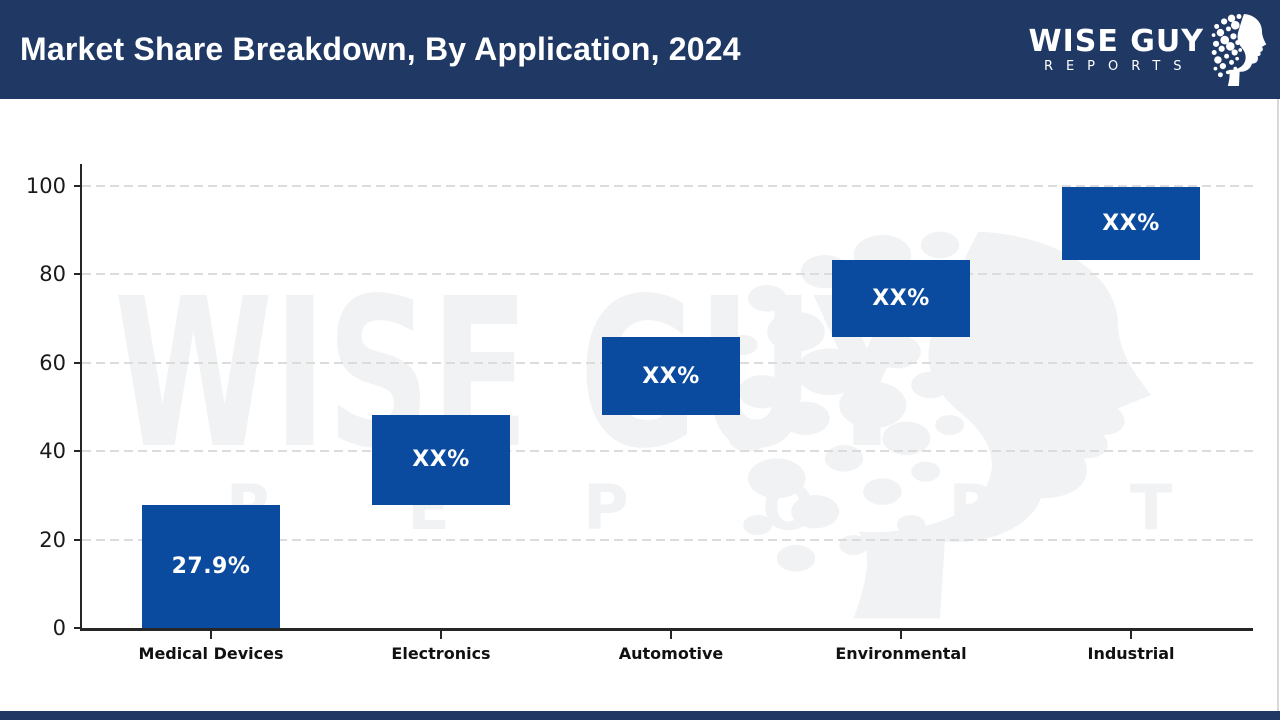 The width and height of the screenshot is (1280, 720). I want to click on x-tick-mark-electronics, so click(441, 635).